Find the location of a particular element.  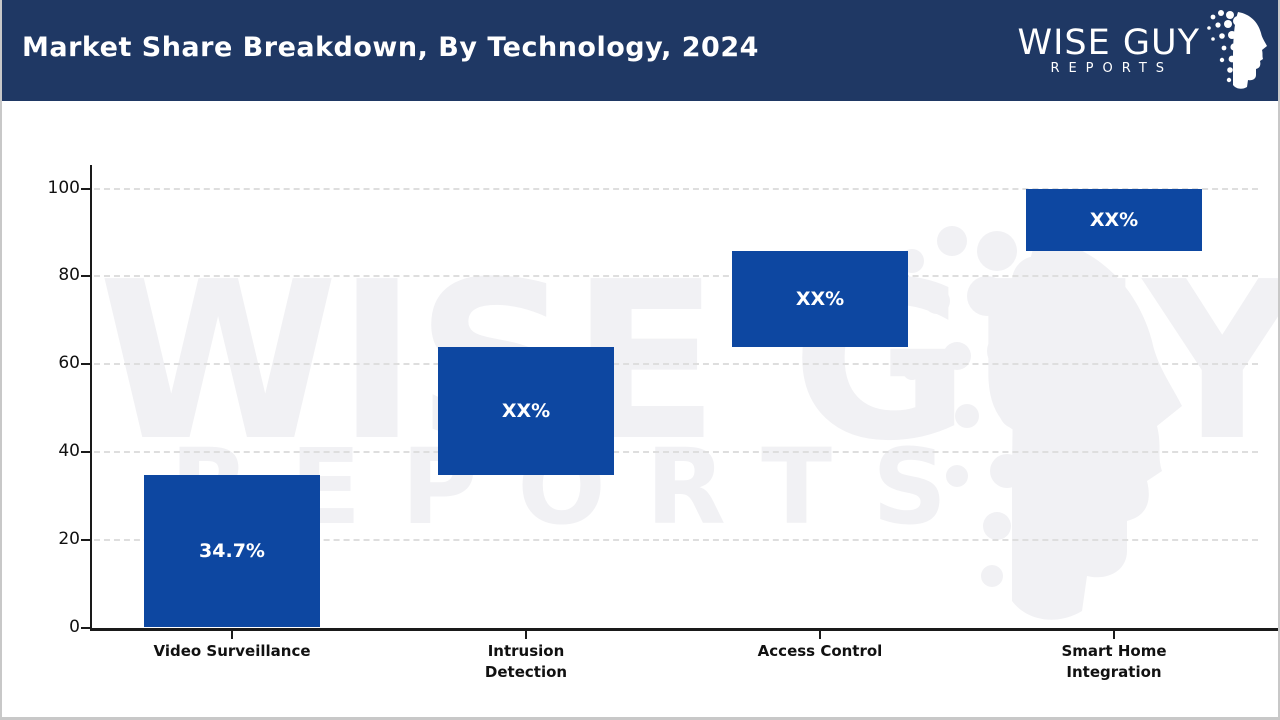

x-axis-line is located at coordinates (684, 629).